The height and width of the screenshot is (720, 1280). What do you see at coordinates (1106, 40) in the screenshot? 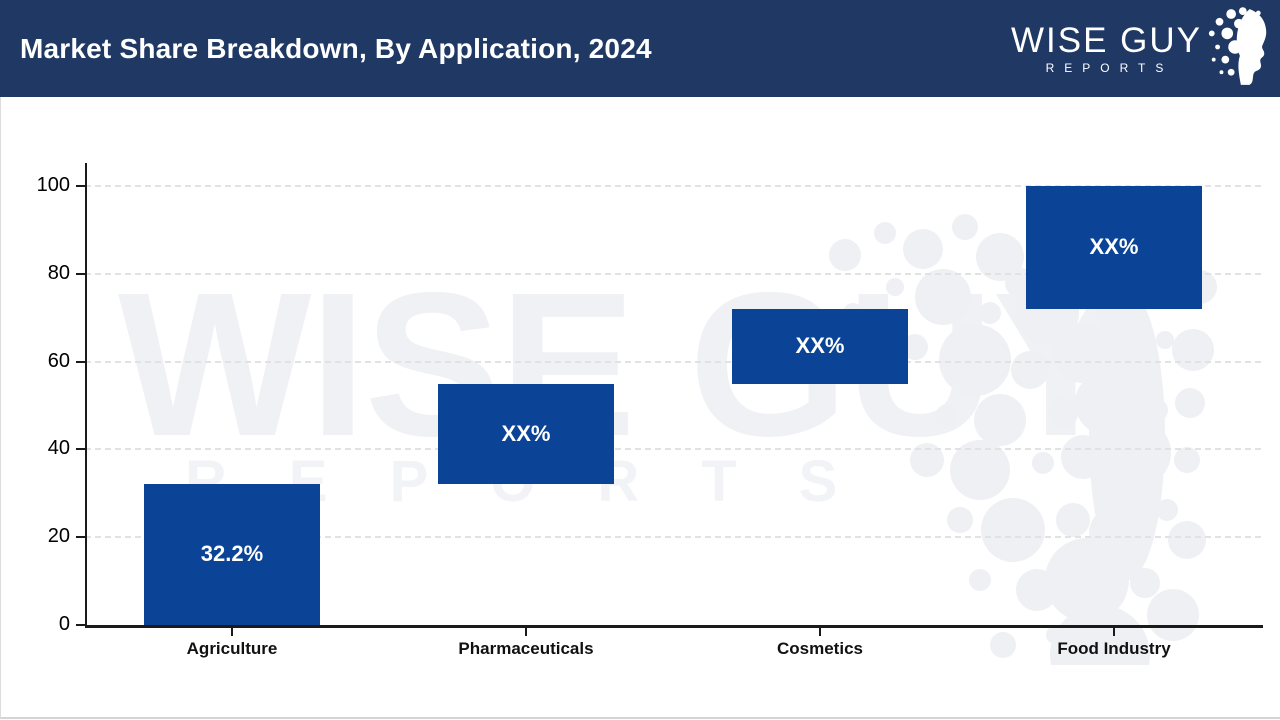
I see `logo-brand-name: WISE GUY` at bounding box center [1106, 40].